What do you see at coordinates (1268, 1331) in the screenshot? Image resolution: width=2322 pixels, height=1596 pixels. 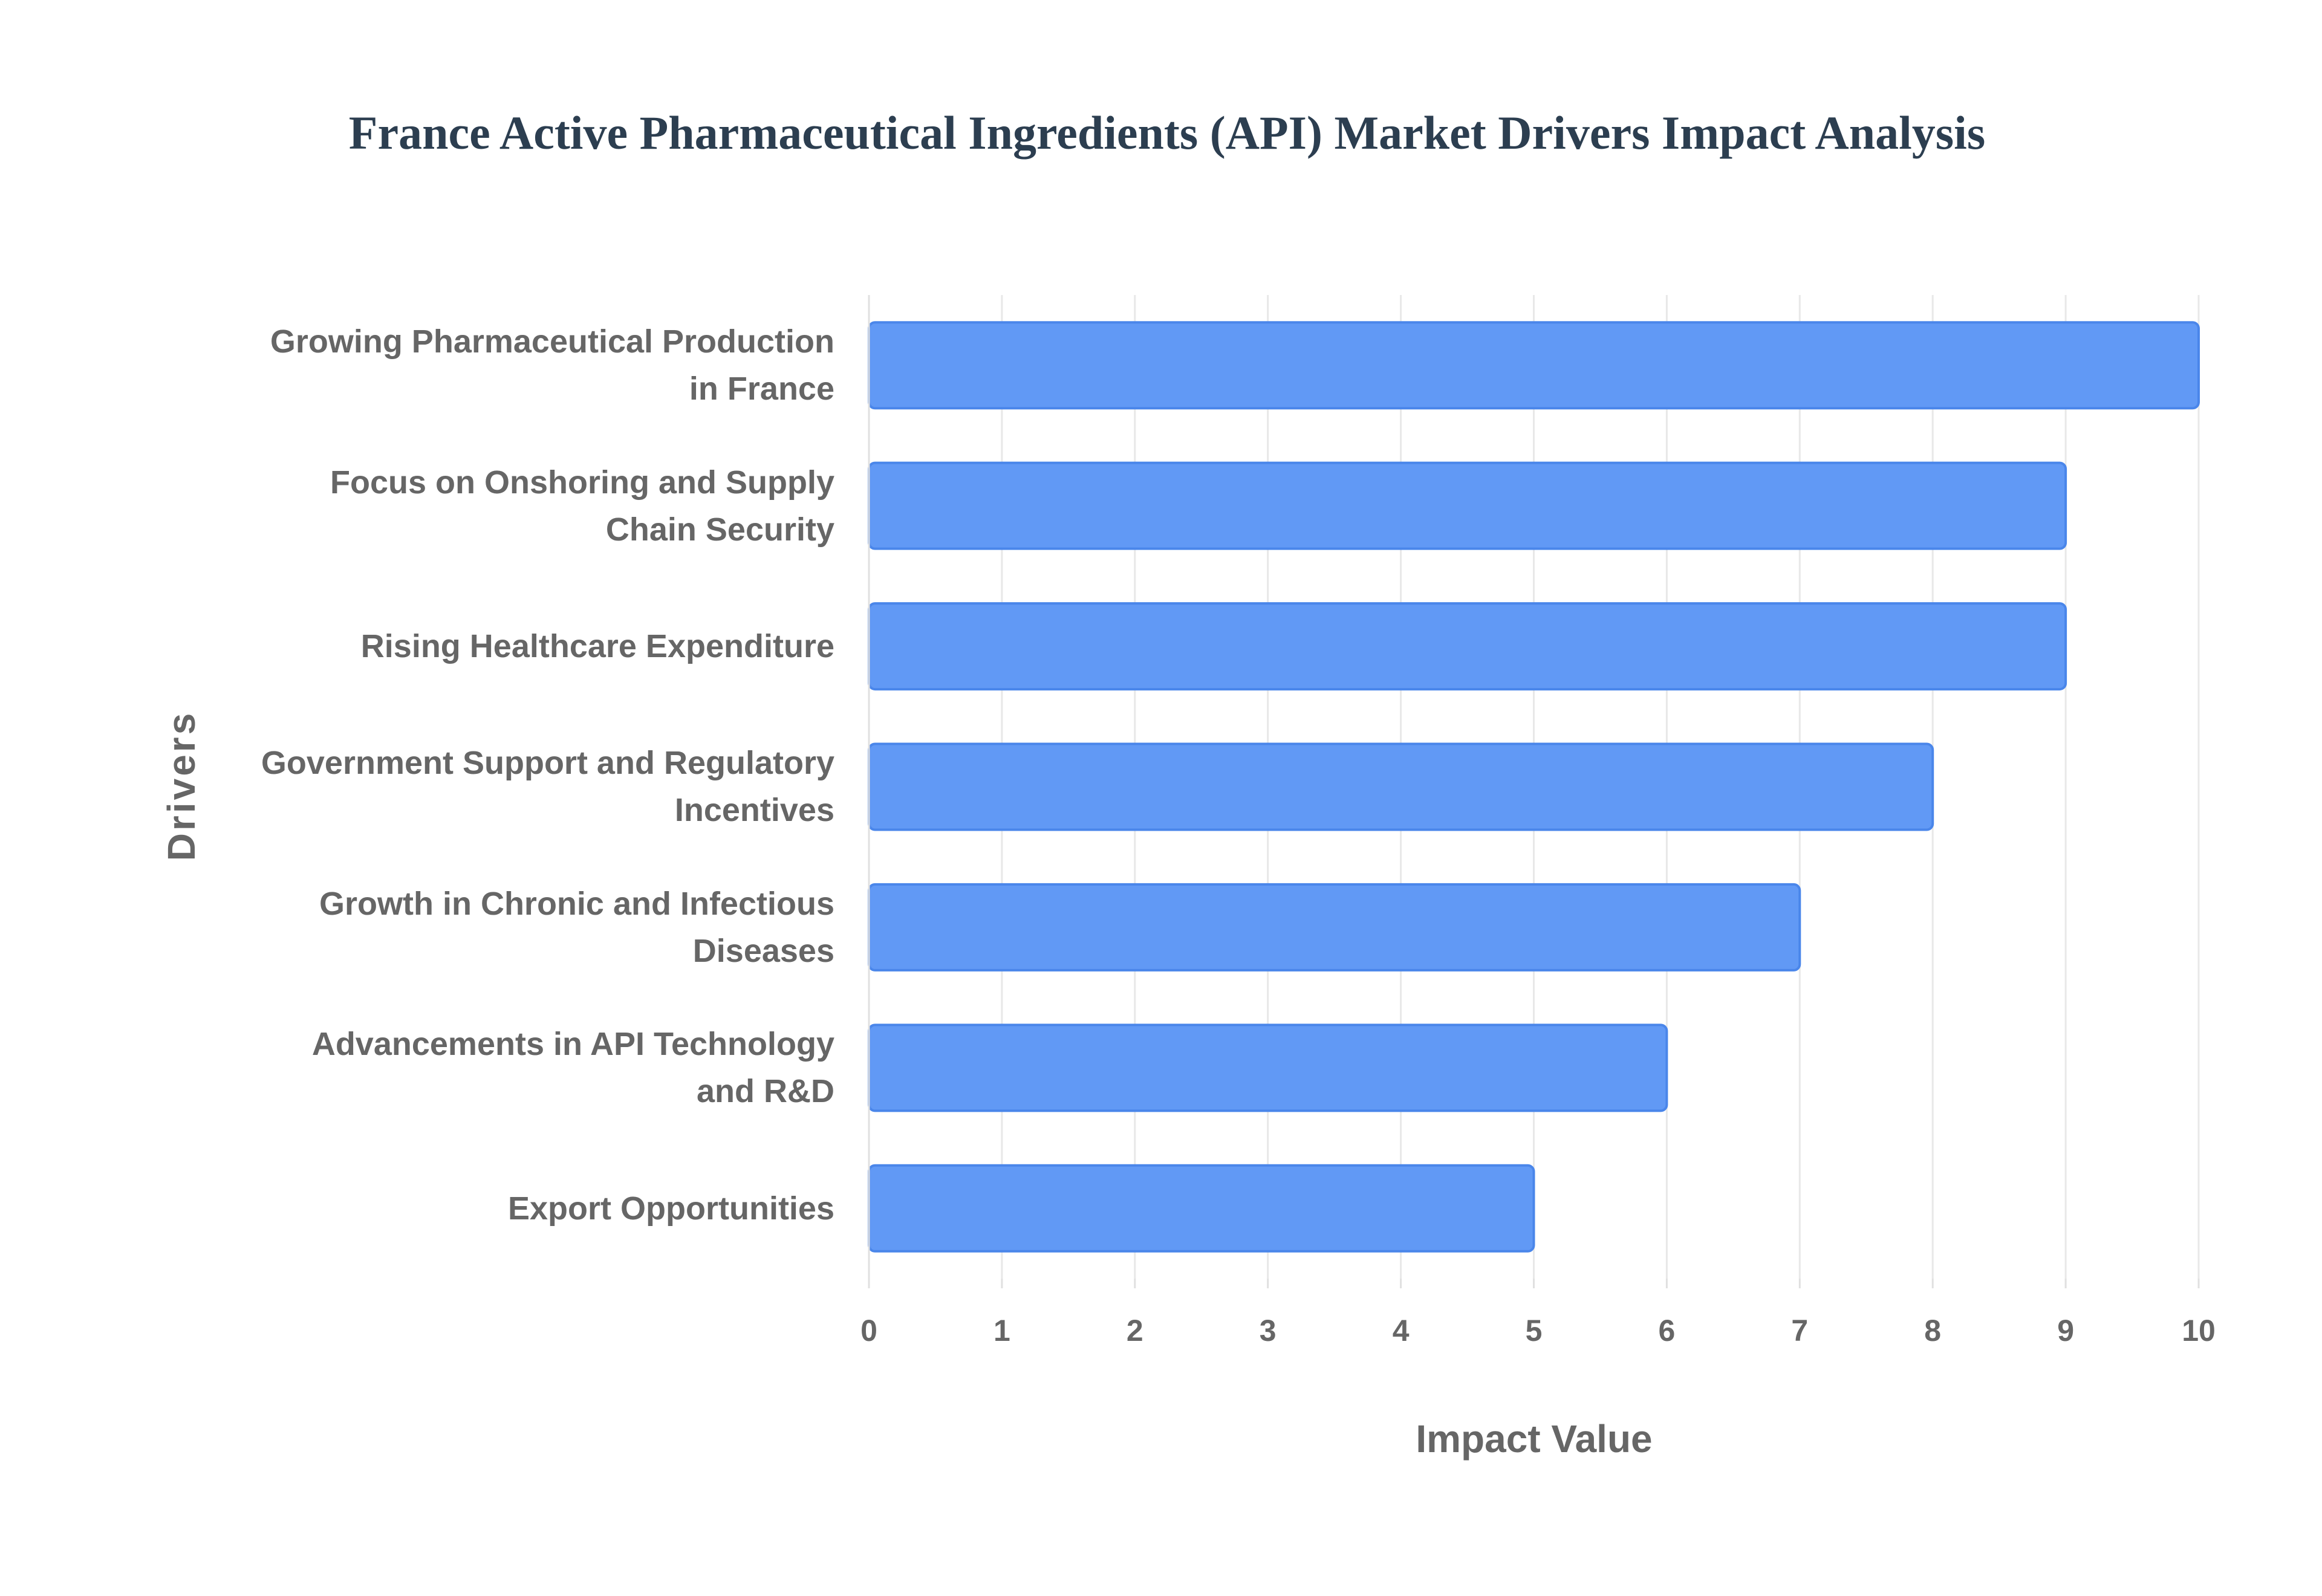 I see `x-tick-label: 3` at bounding box center [1268, 1331].